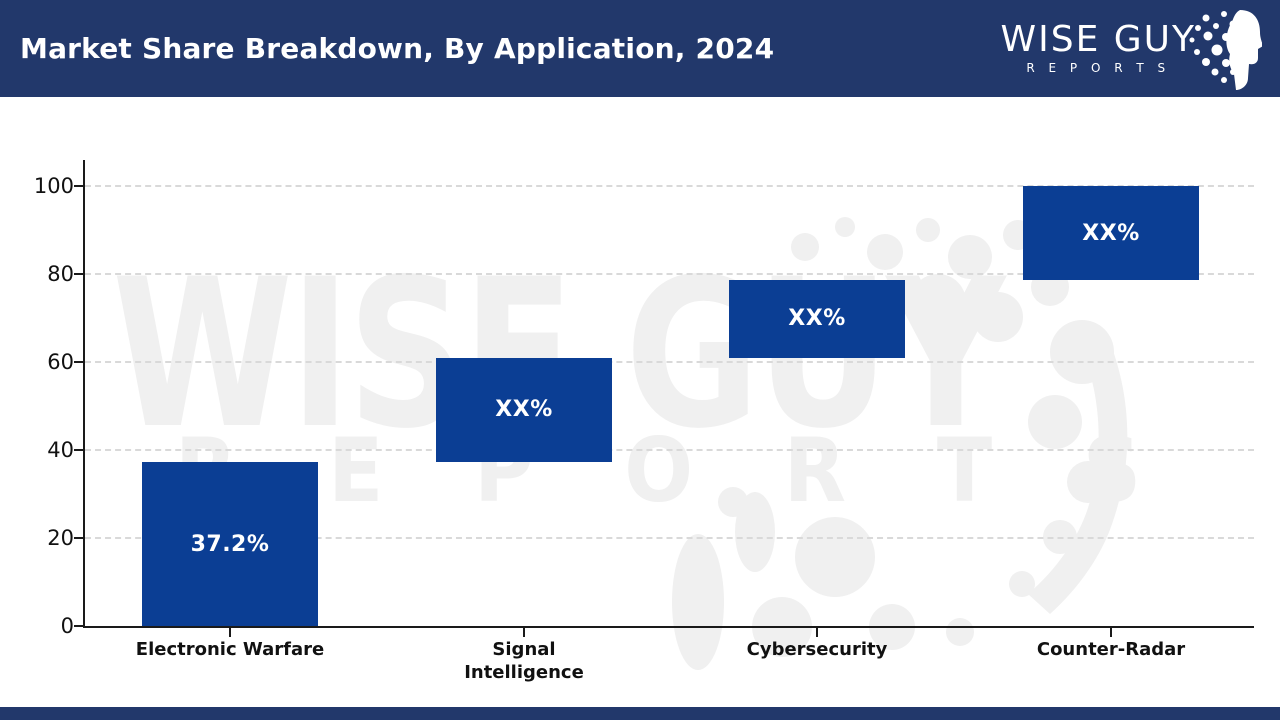  What do you see at coordinates (668, 627) in the screenshot?
I see `x-axis-line` at bounding box center [668, 627].